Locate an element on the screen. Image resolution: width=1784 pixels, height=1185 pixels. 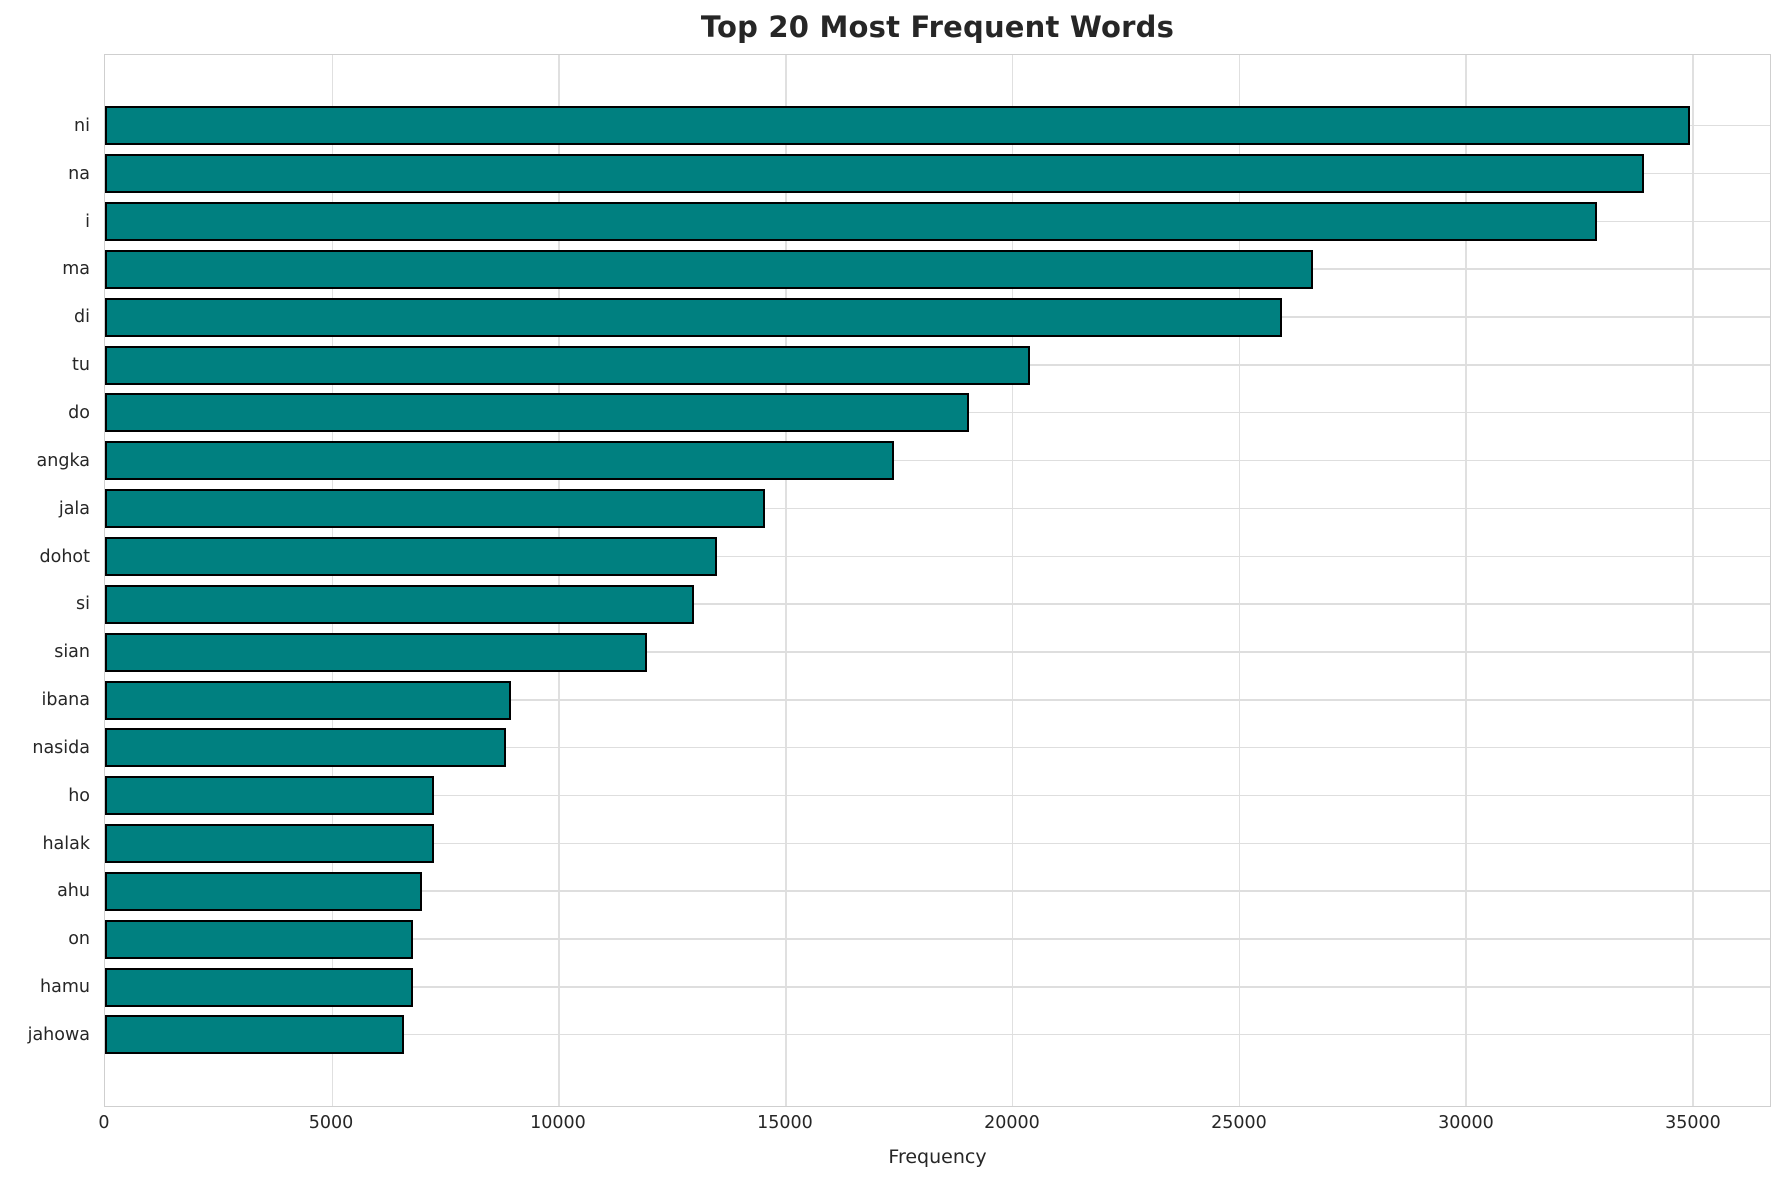
category-label: angka is located at coordinates (63, 460).